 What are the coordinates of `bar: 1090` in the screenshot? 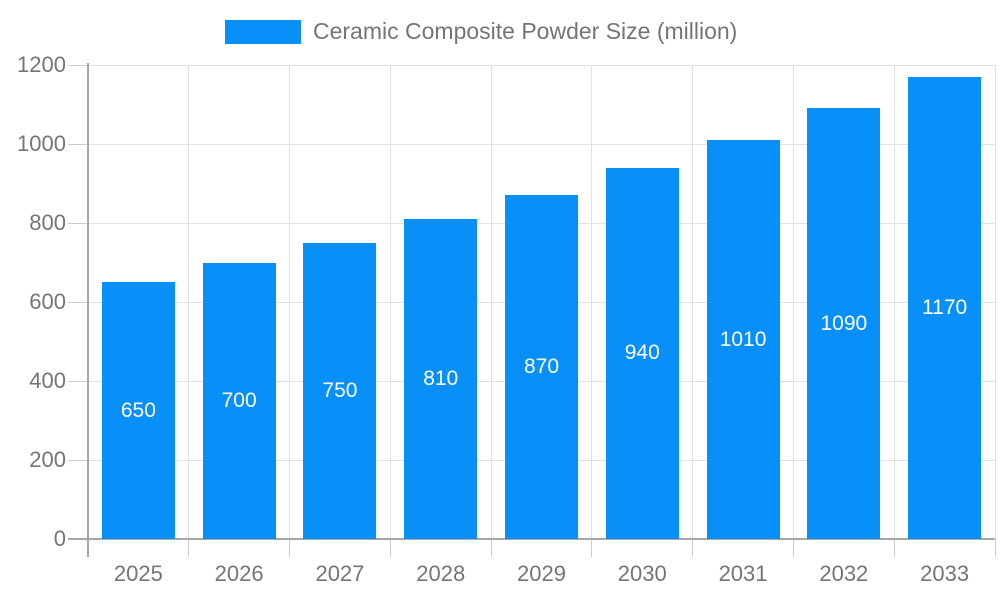 It's located at (844, 323).